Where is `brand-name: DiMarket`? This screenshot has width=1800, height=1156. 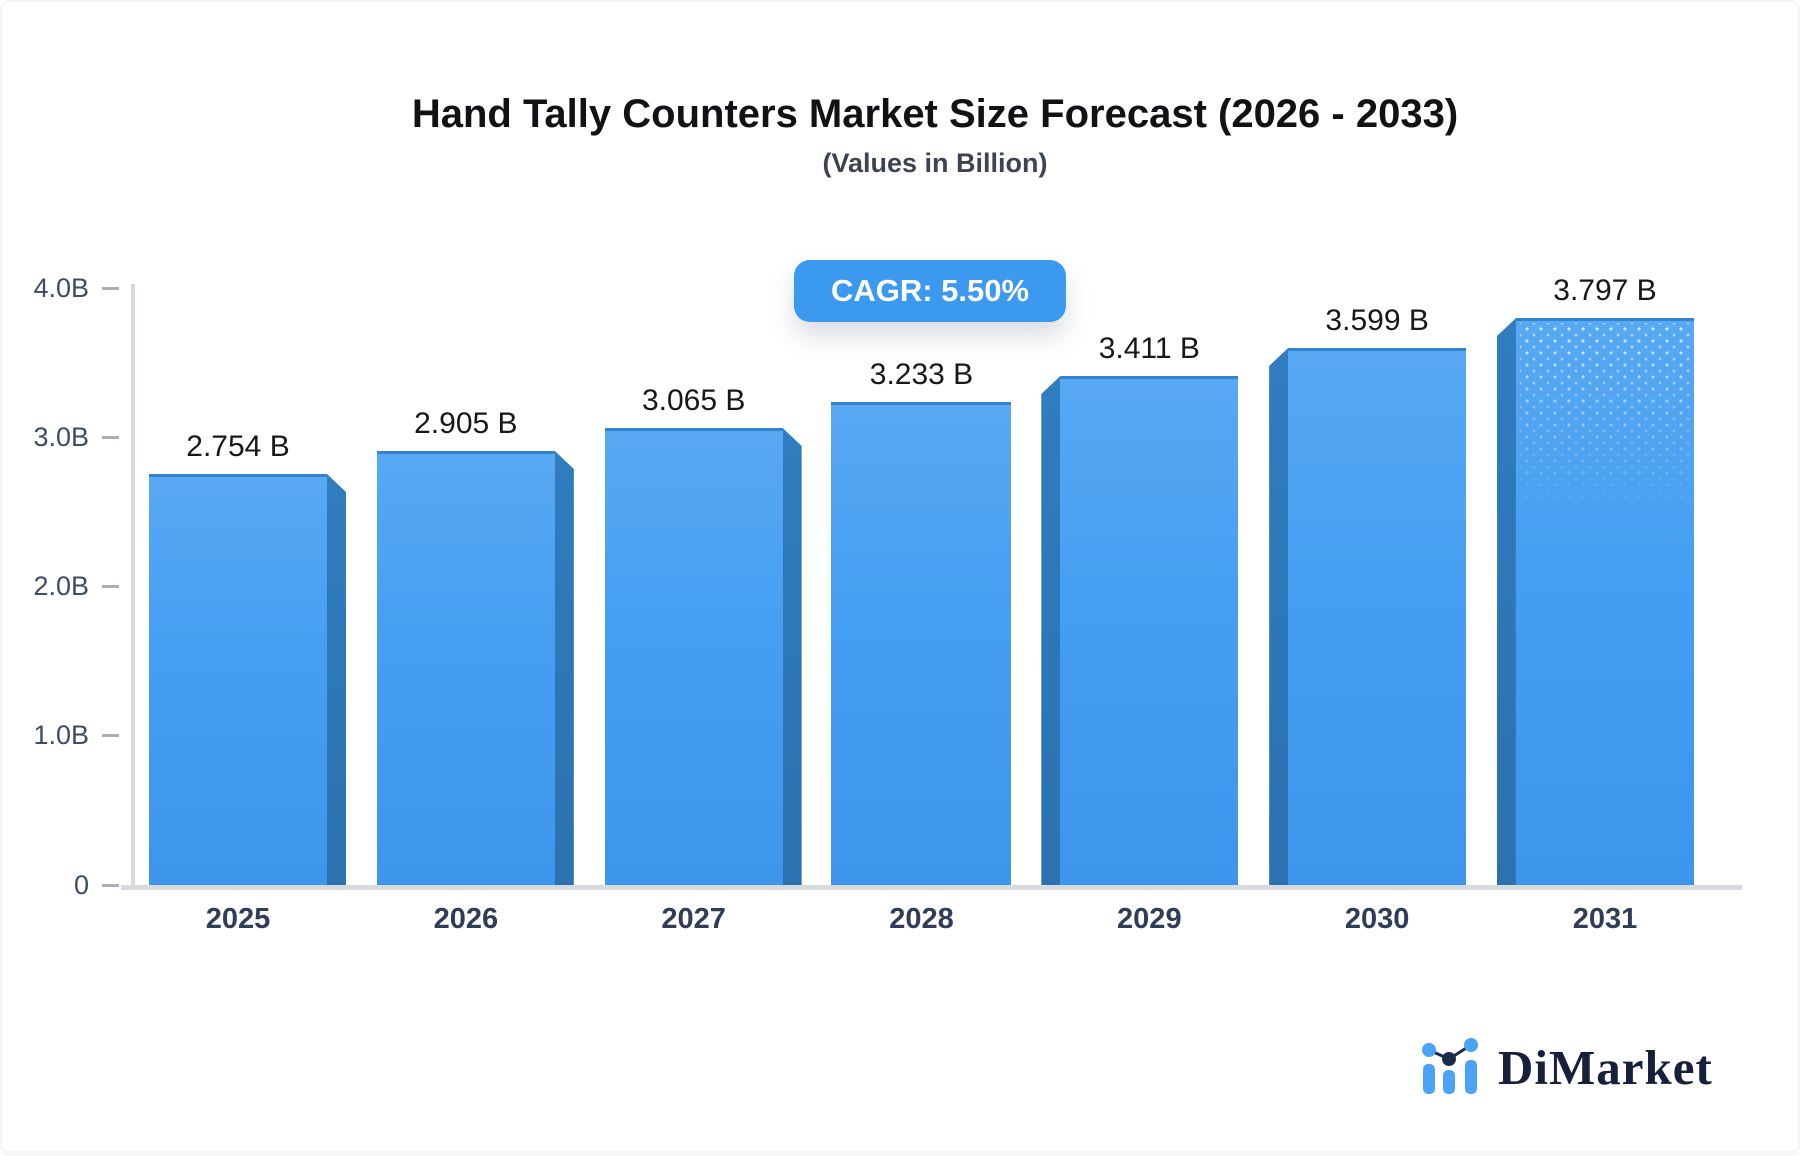 brand-name: DiMarket is located at coordinates (1605, 1067).